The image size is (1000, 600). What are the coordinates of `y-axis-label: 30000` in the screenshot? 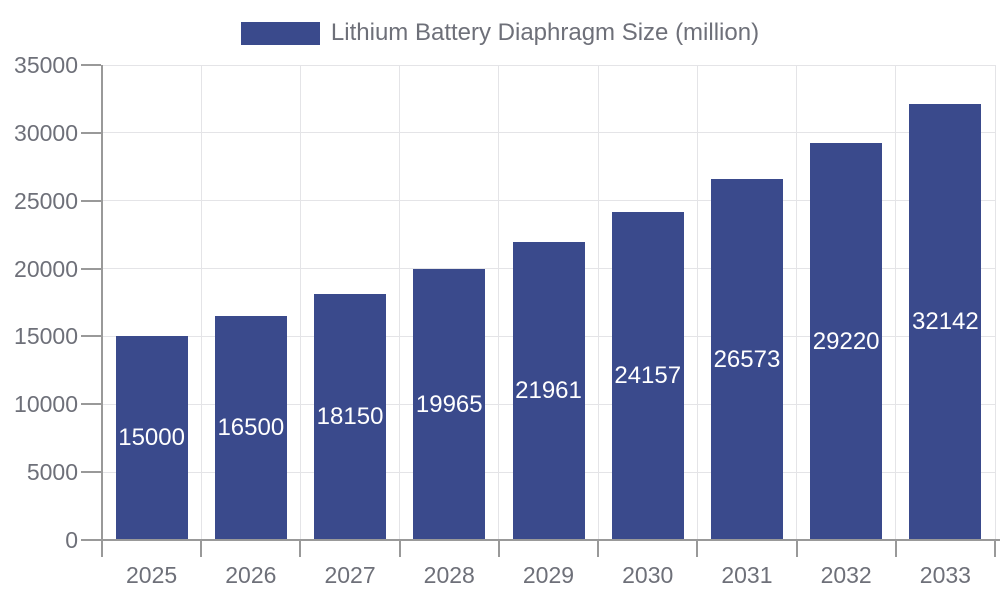 It's located at (46, 132).